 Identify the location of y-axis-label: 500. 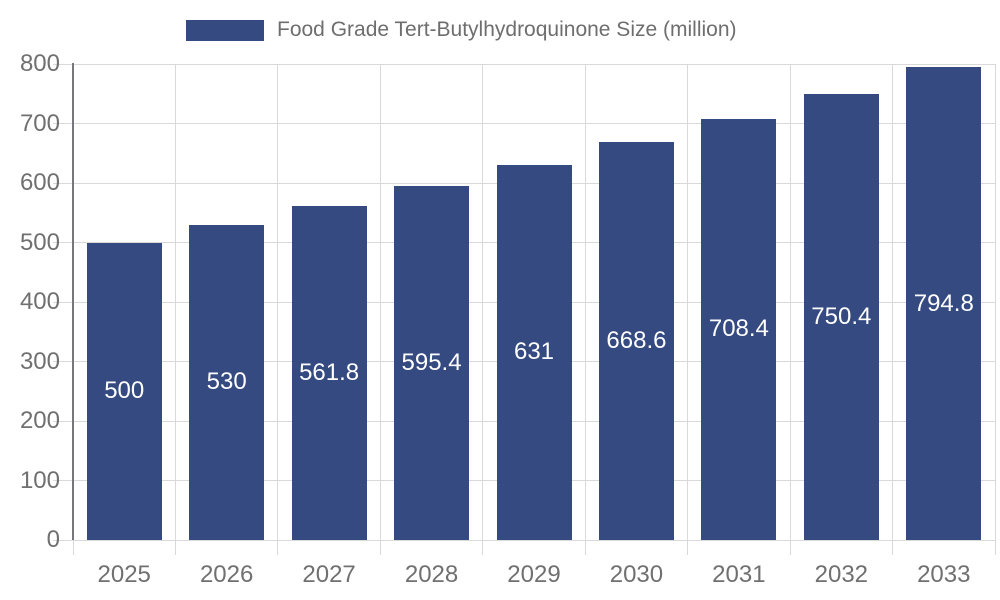
(39, 242).